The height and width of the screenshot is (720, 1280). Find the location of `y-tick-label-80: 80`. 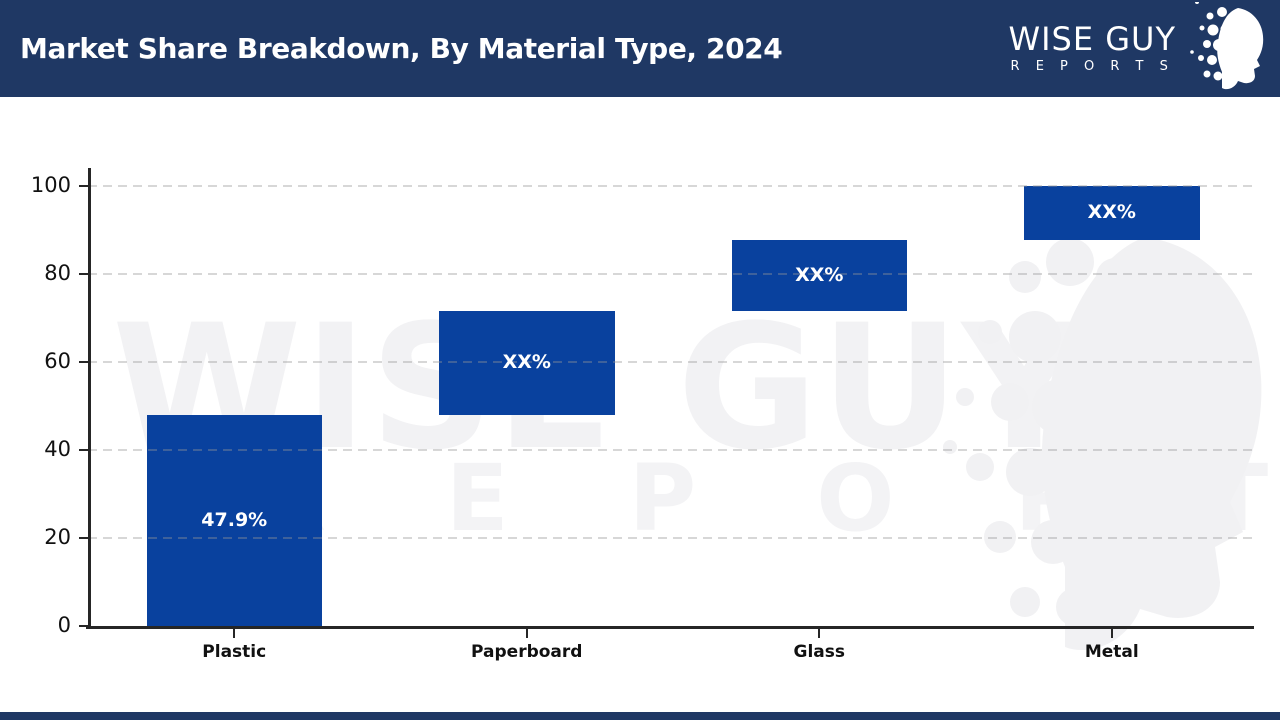

y-tick-label-80: 80 is located at coordinates (57, 273).